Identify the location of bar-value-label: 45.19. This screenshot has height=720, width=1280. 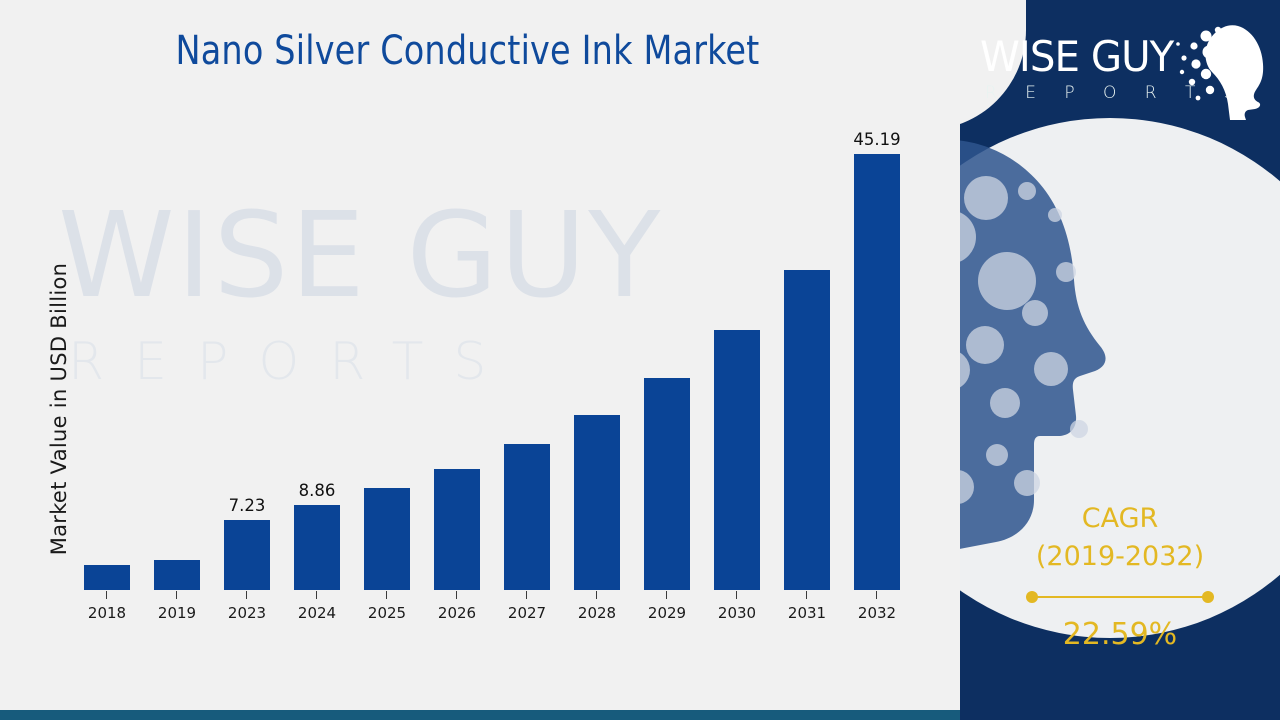
(877, 139).